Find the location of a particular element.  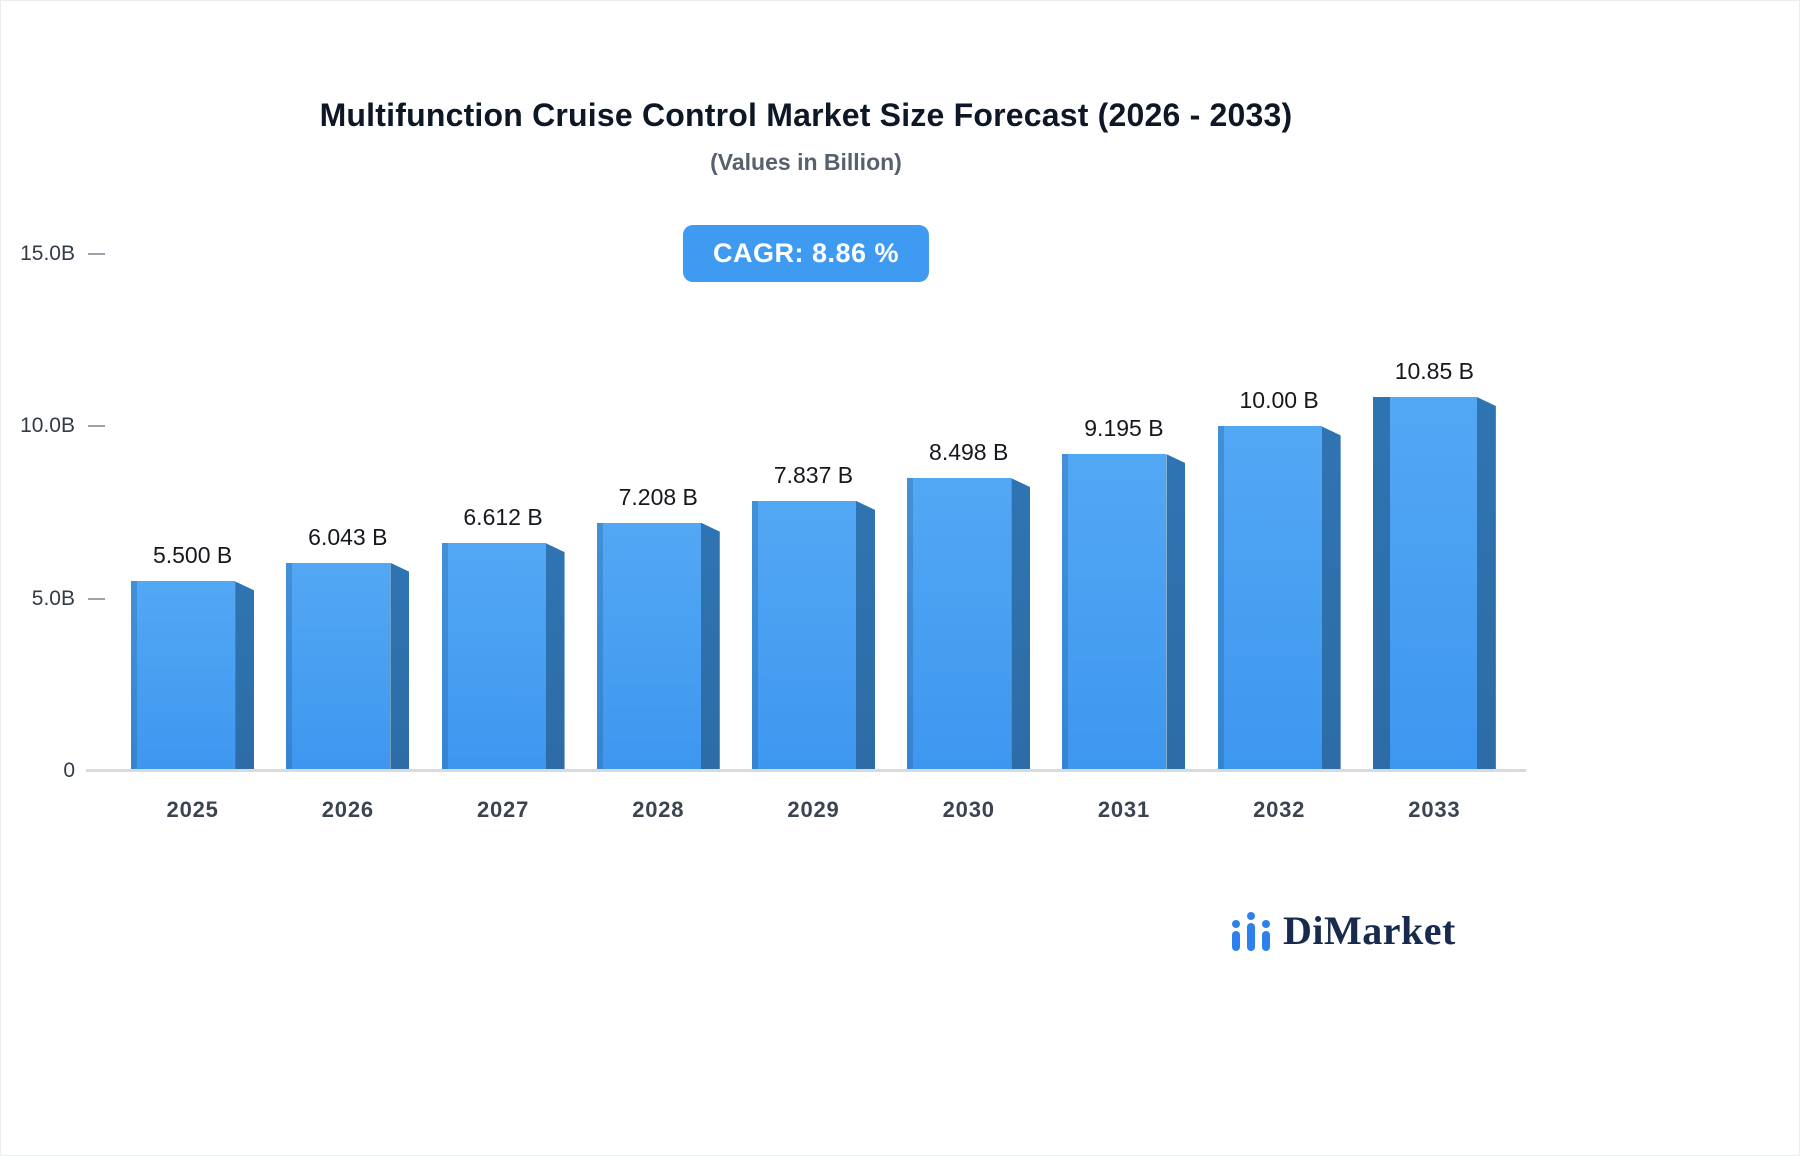

brand-logo-text: DiMarket is located at coordinates (1369, 930).